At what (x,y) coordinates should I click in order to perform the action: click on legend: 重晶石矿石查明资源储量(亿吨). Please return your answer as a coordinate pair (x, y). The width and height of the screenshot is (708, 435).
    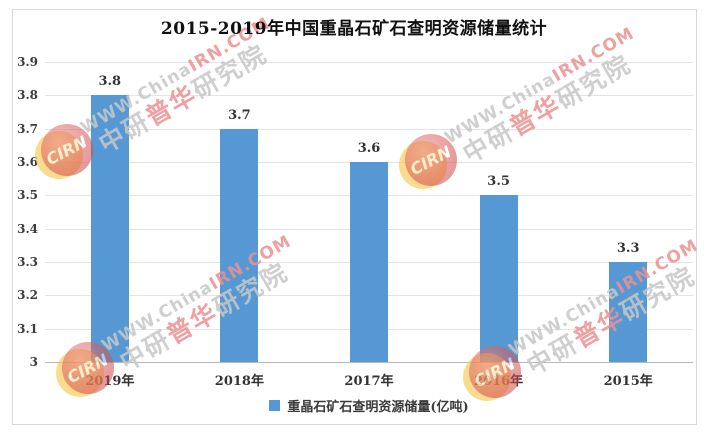
    Looking at the image, I should click on (369, 405).